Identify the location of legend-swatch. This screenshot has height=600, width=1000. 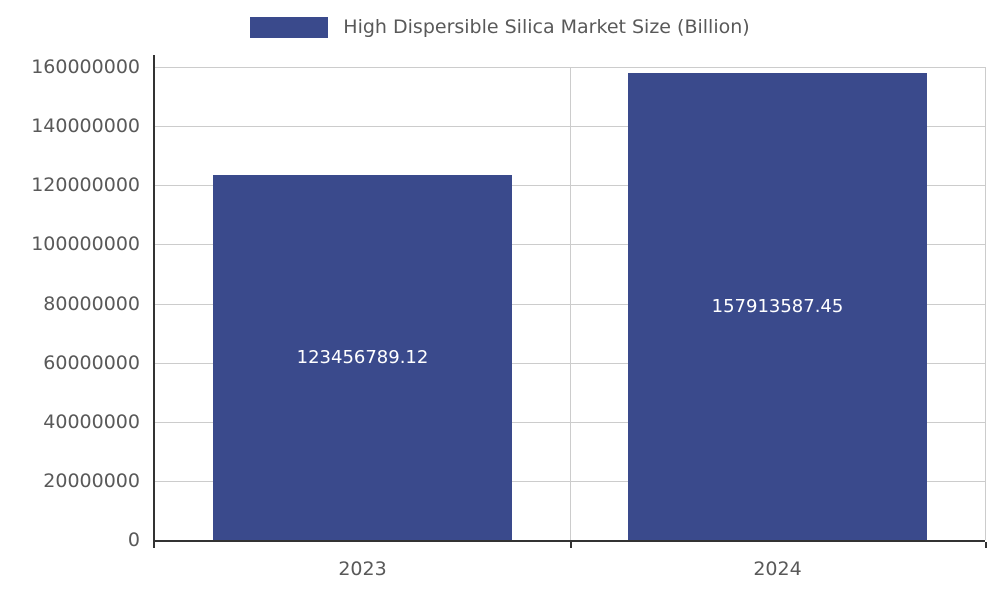
(289, 27).